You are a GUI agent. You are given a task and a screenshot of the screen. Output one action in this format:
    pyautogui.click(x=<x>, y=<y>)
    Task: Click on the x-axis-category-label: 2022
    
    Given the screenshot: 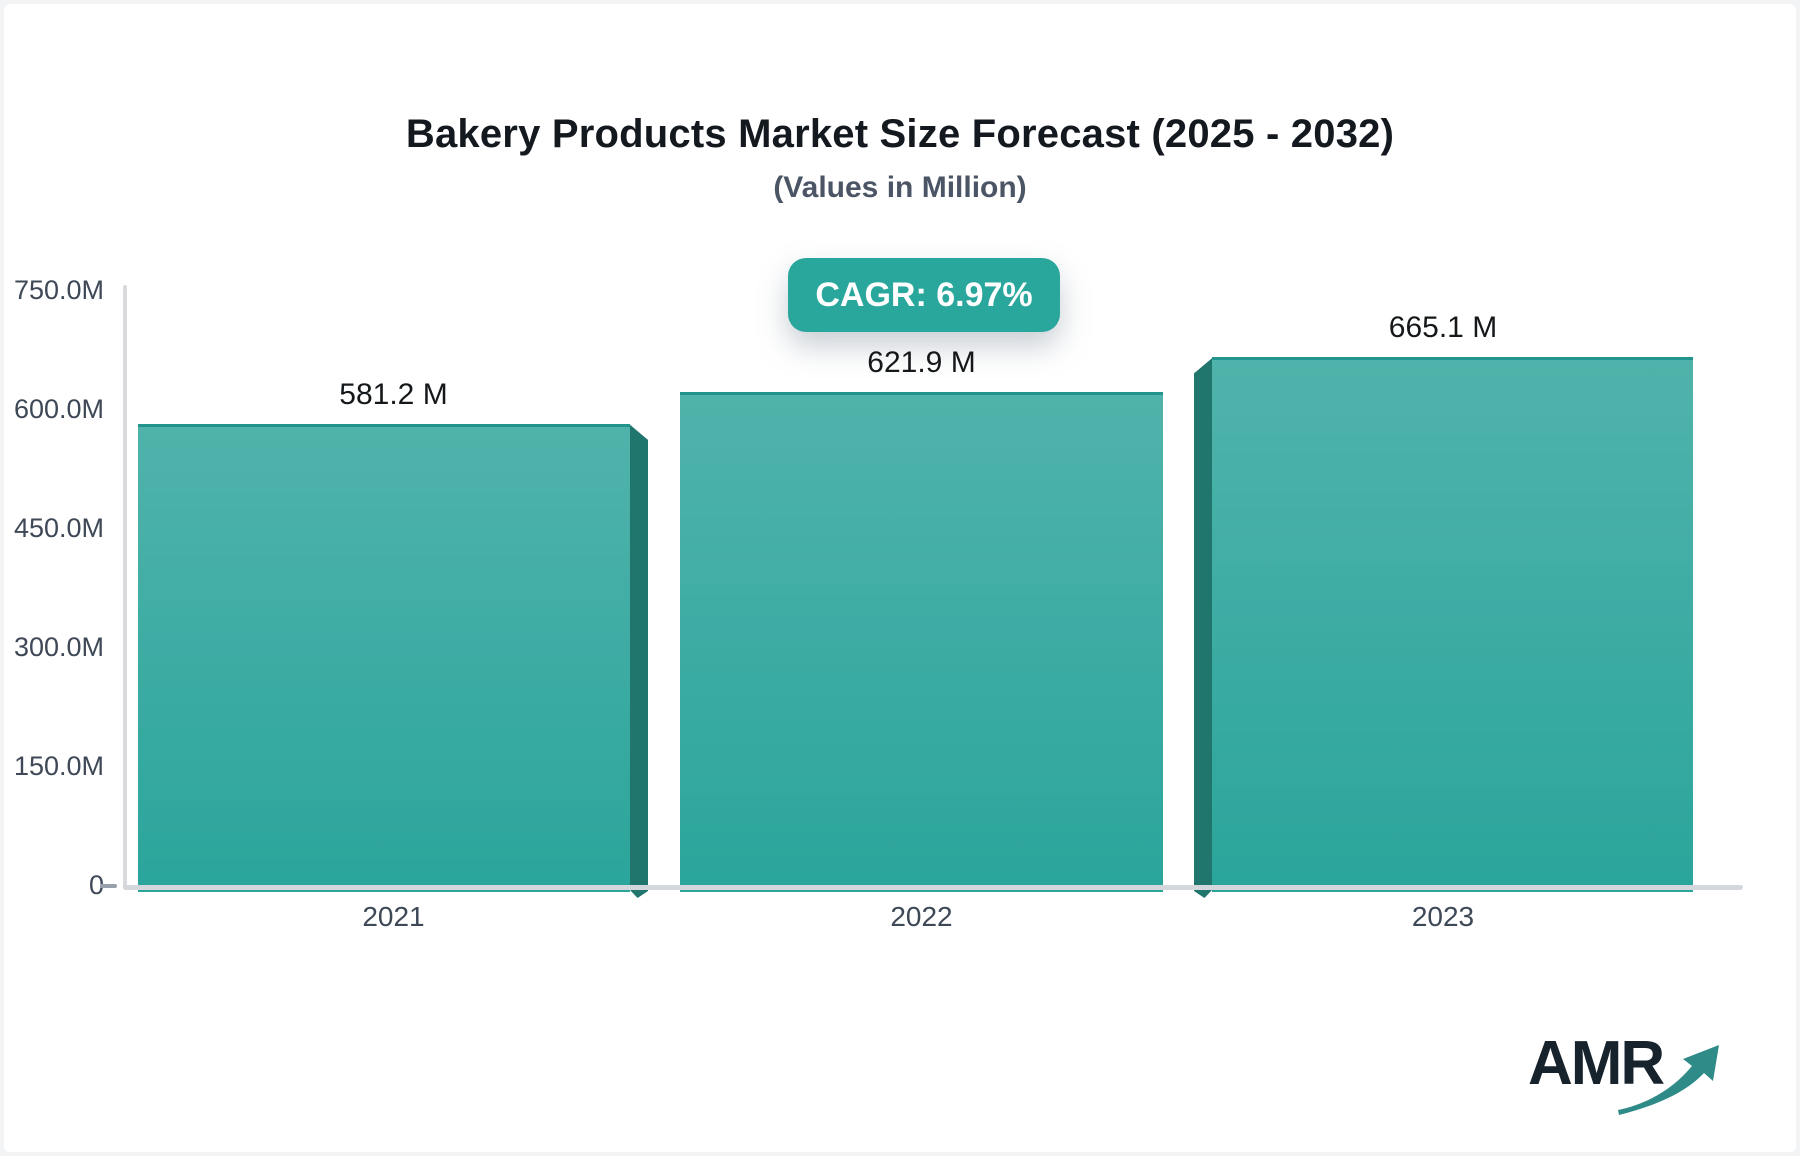 What is the action you would take?
    pyautogui.click(x=921, y=916)
    